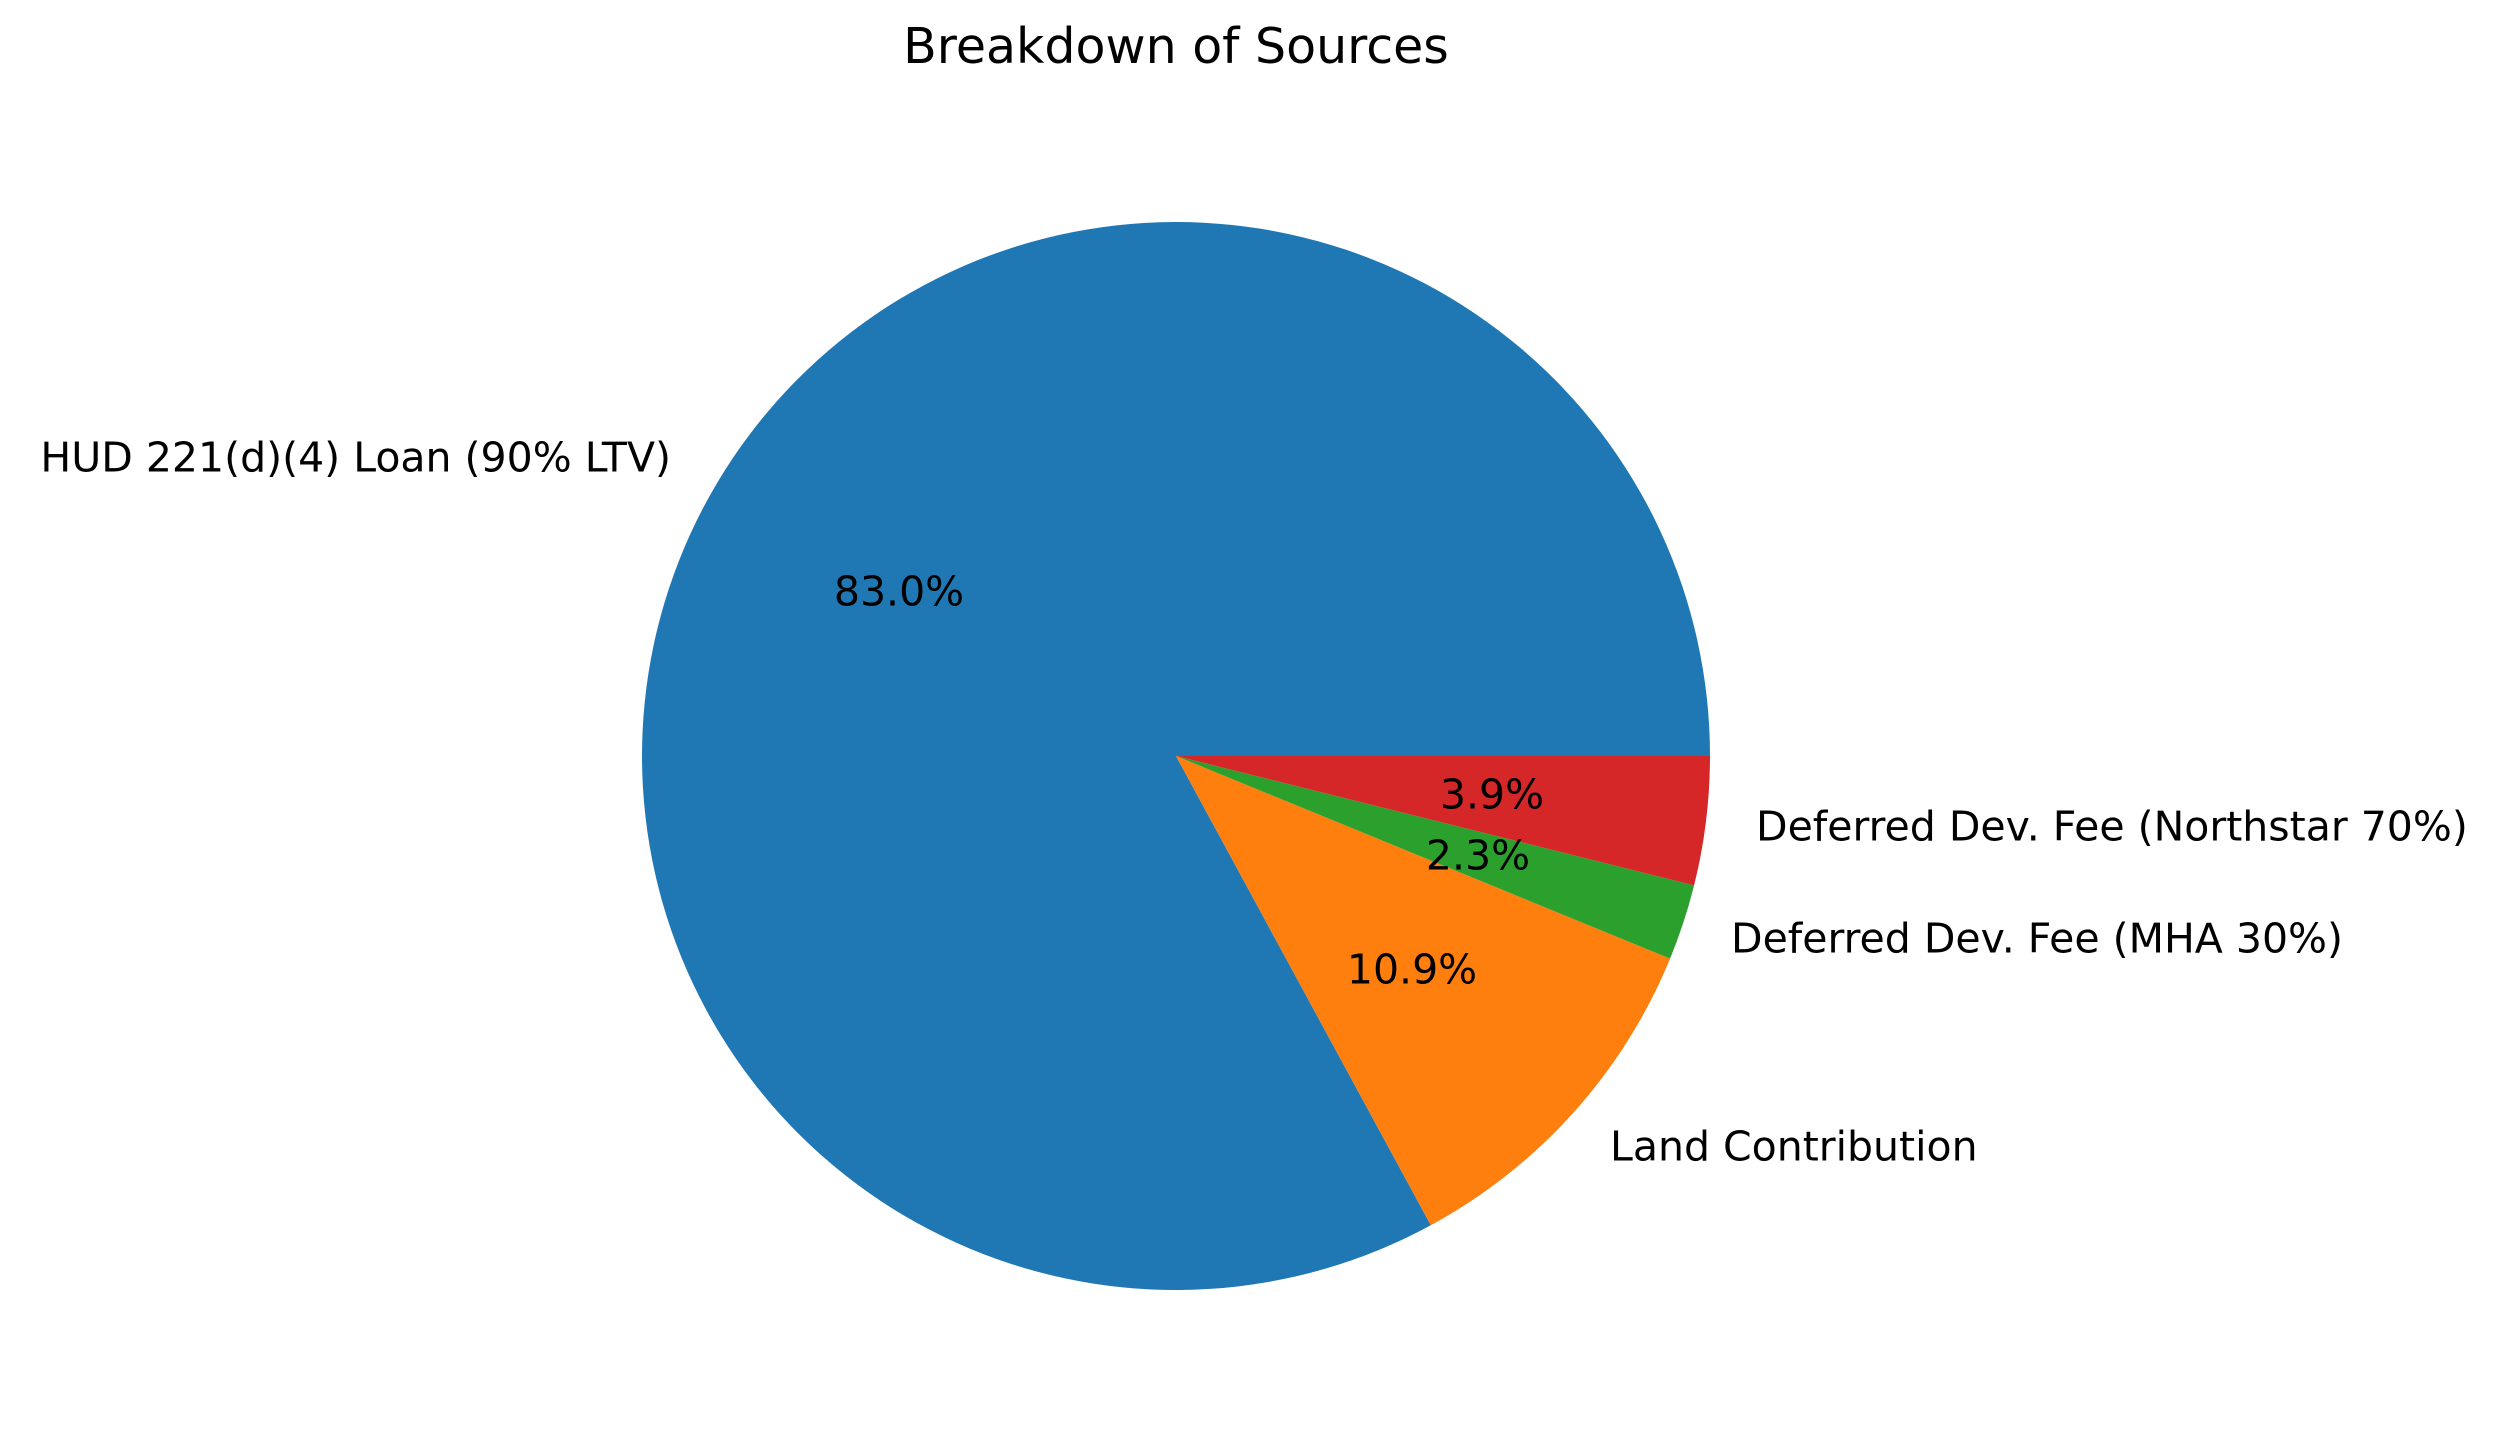  I want to click on slice-label-northstar-fee: Deferred Dev. Fee (Northstar 70%), so click(2112, 826).